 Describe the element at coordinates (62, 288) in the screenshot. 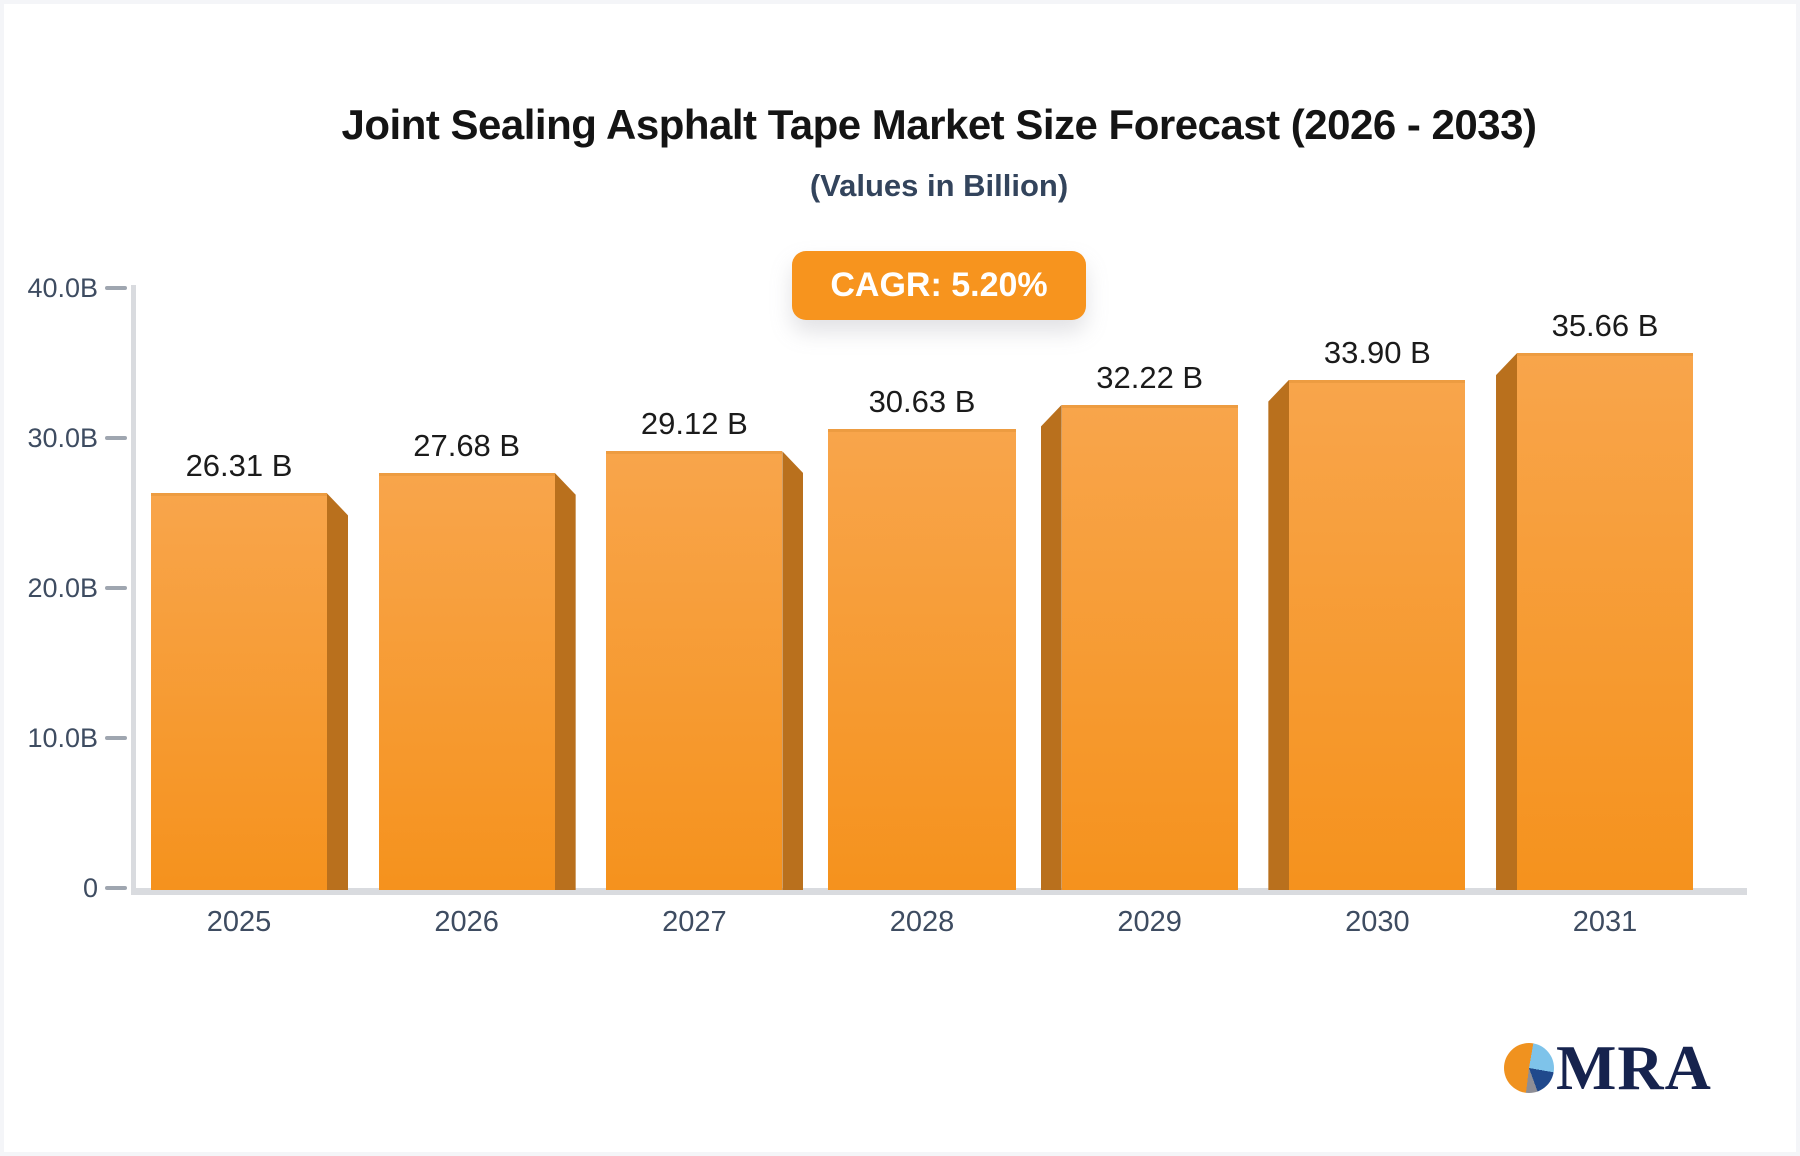

I see `y-axis-tick-label: 40.0B` at that location.